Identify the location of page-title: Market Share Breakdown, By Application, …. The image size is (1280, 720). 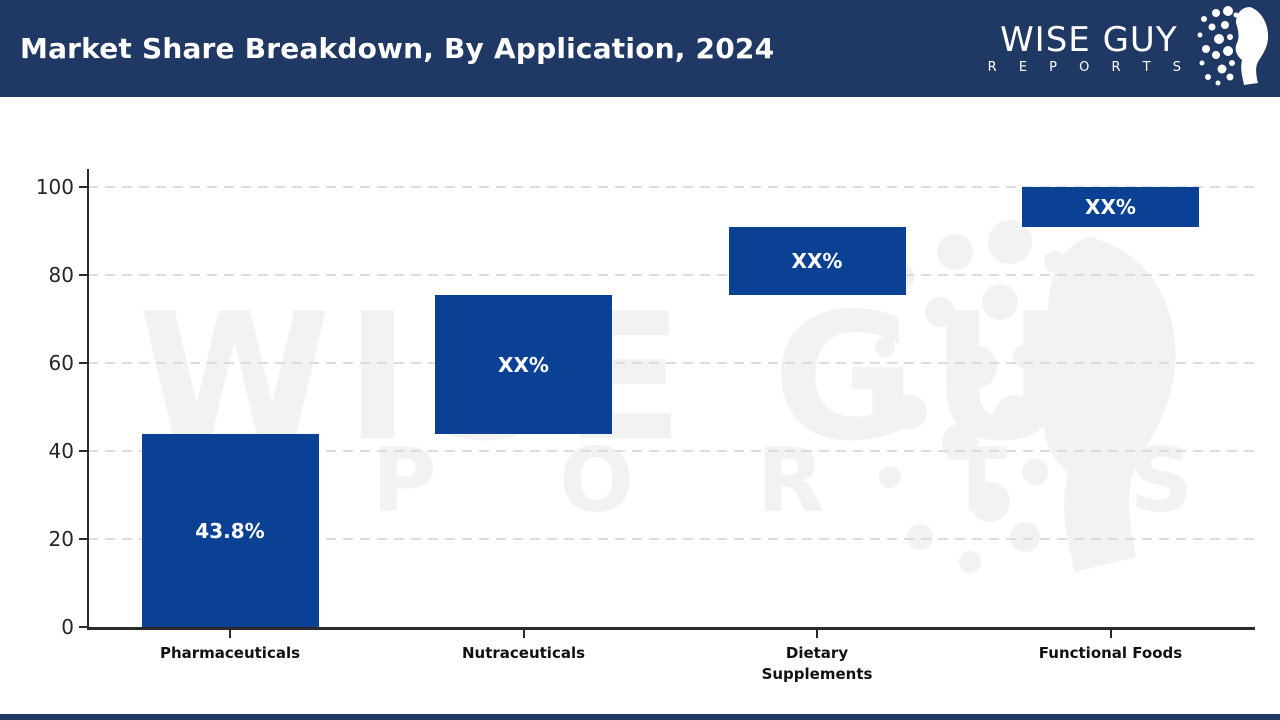
(397, 48).